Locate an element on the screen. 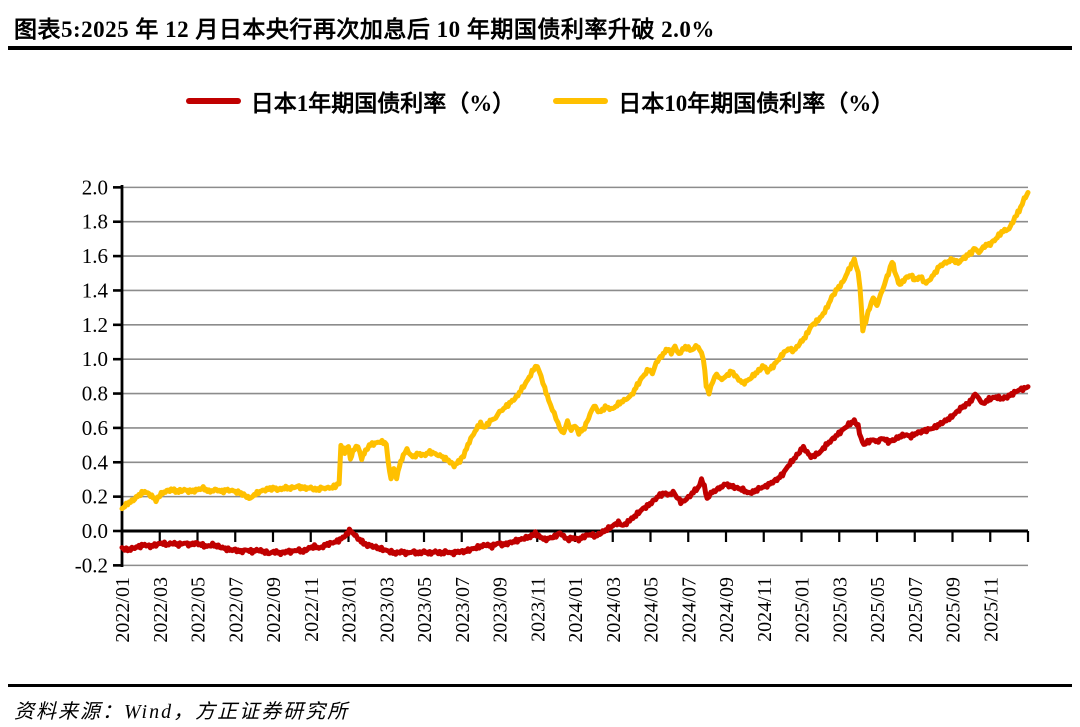 This screenshot has width=1080, height=727. title-divider-rule is located at coordinates (540, 48).